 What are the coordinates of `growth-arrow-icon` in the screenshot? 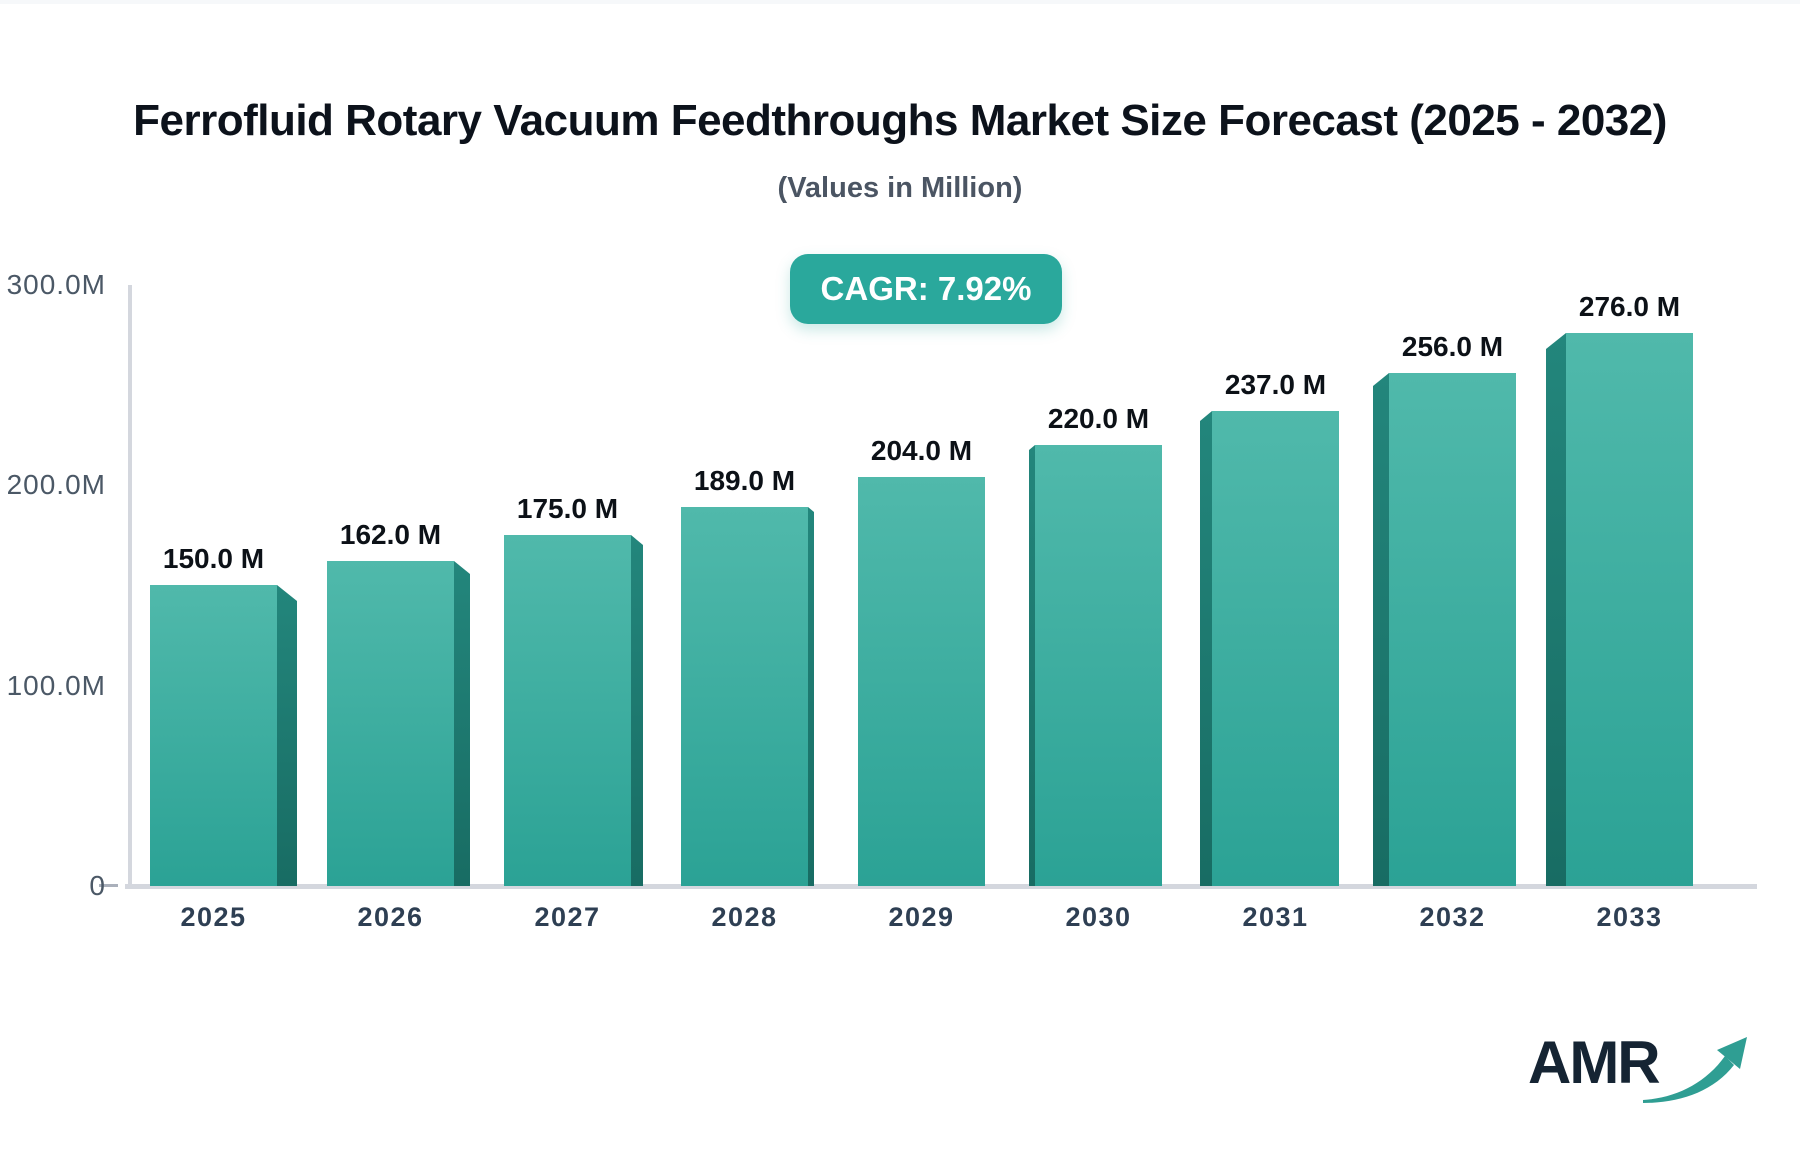 It's located at (1694, 1070).